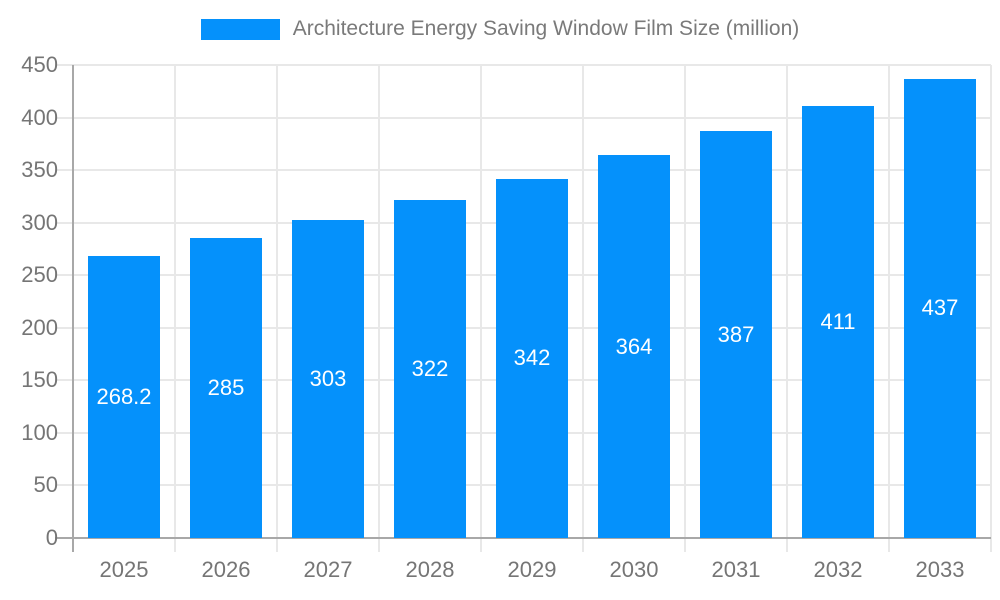 The width and height of the screenshot is (1000, 600). I want to click on bar-2027: 303, so click(328, 378).